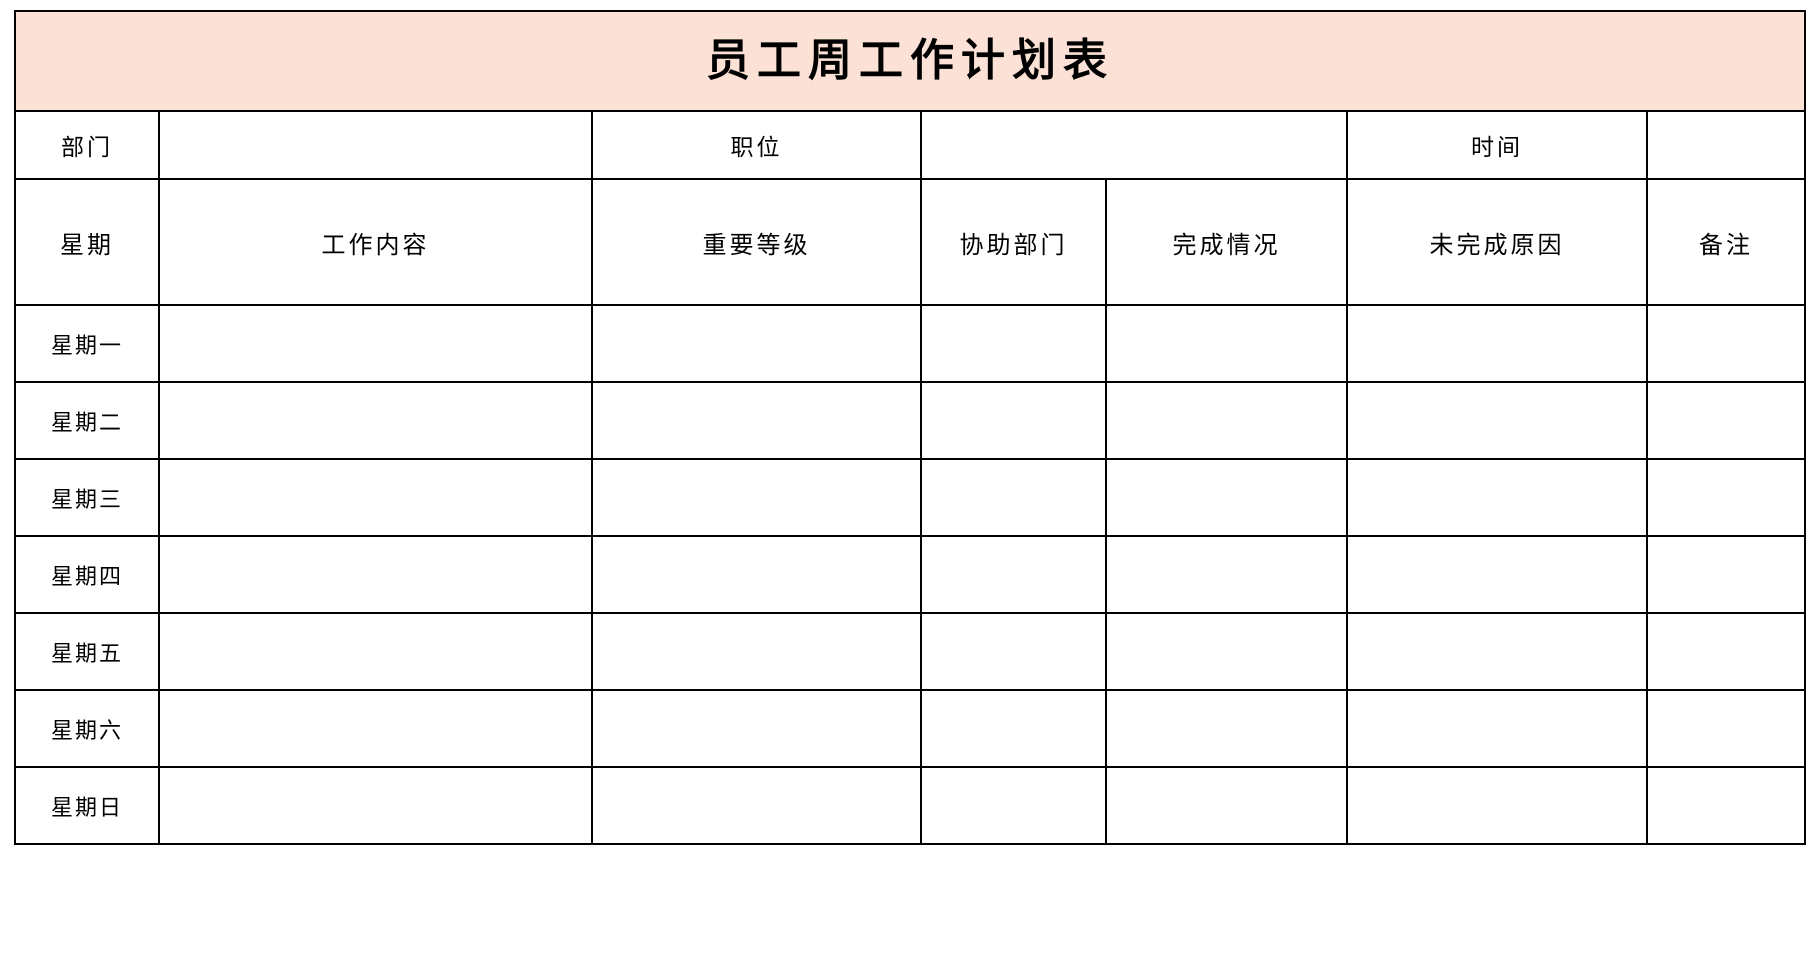  What do you see at coordinates (1013, 242) in the screenshot?
I see `column-header-assist-dept: 协助部门` at bounding box center [1013, 242].